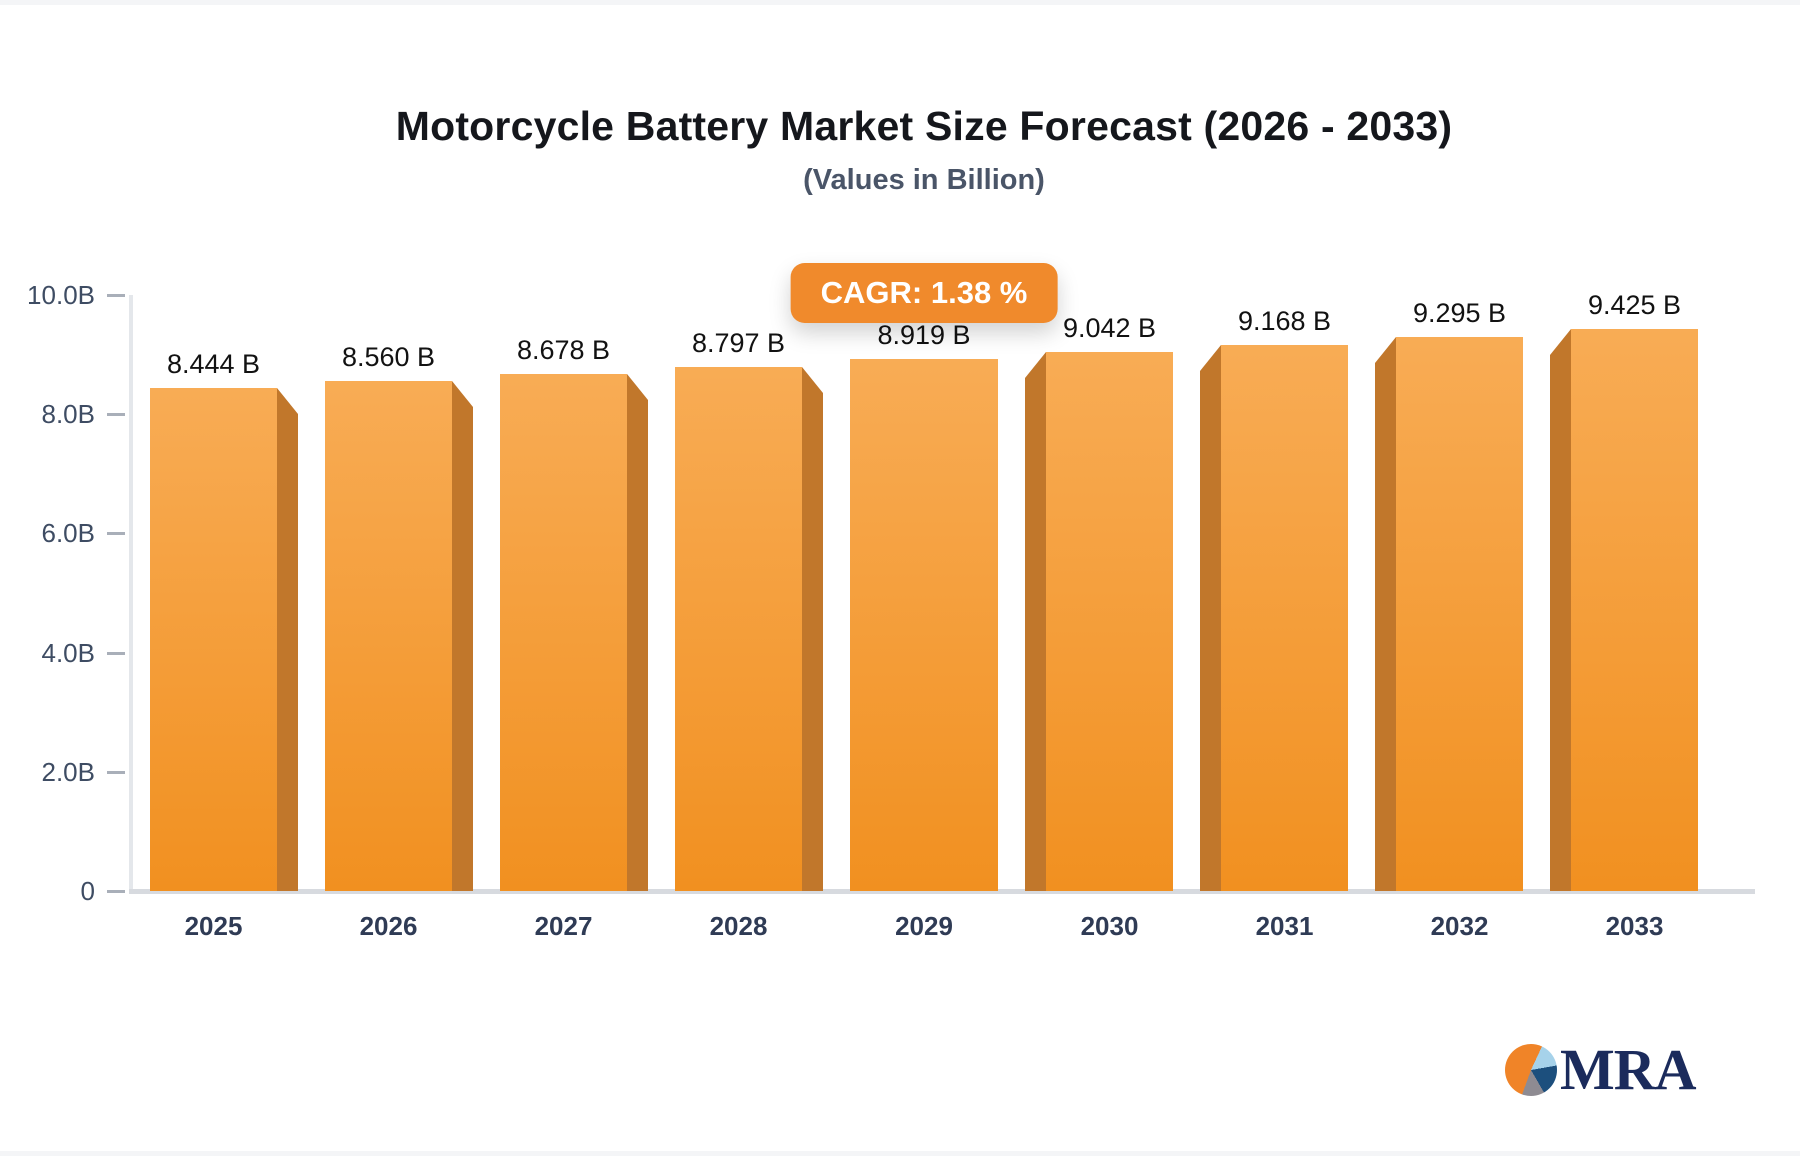  Describe the element at coordinates (924, 180) in the screenshot. I see `chart-subtitle: (Values in Billion)` at that location.